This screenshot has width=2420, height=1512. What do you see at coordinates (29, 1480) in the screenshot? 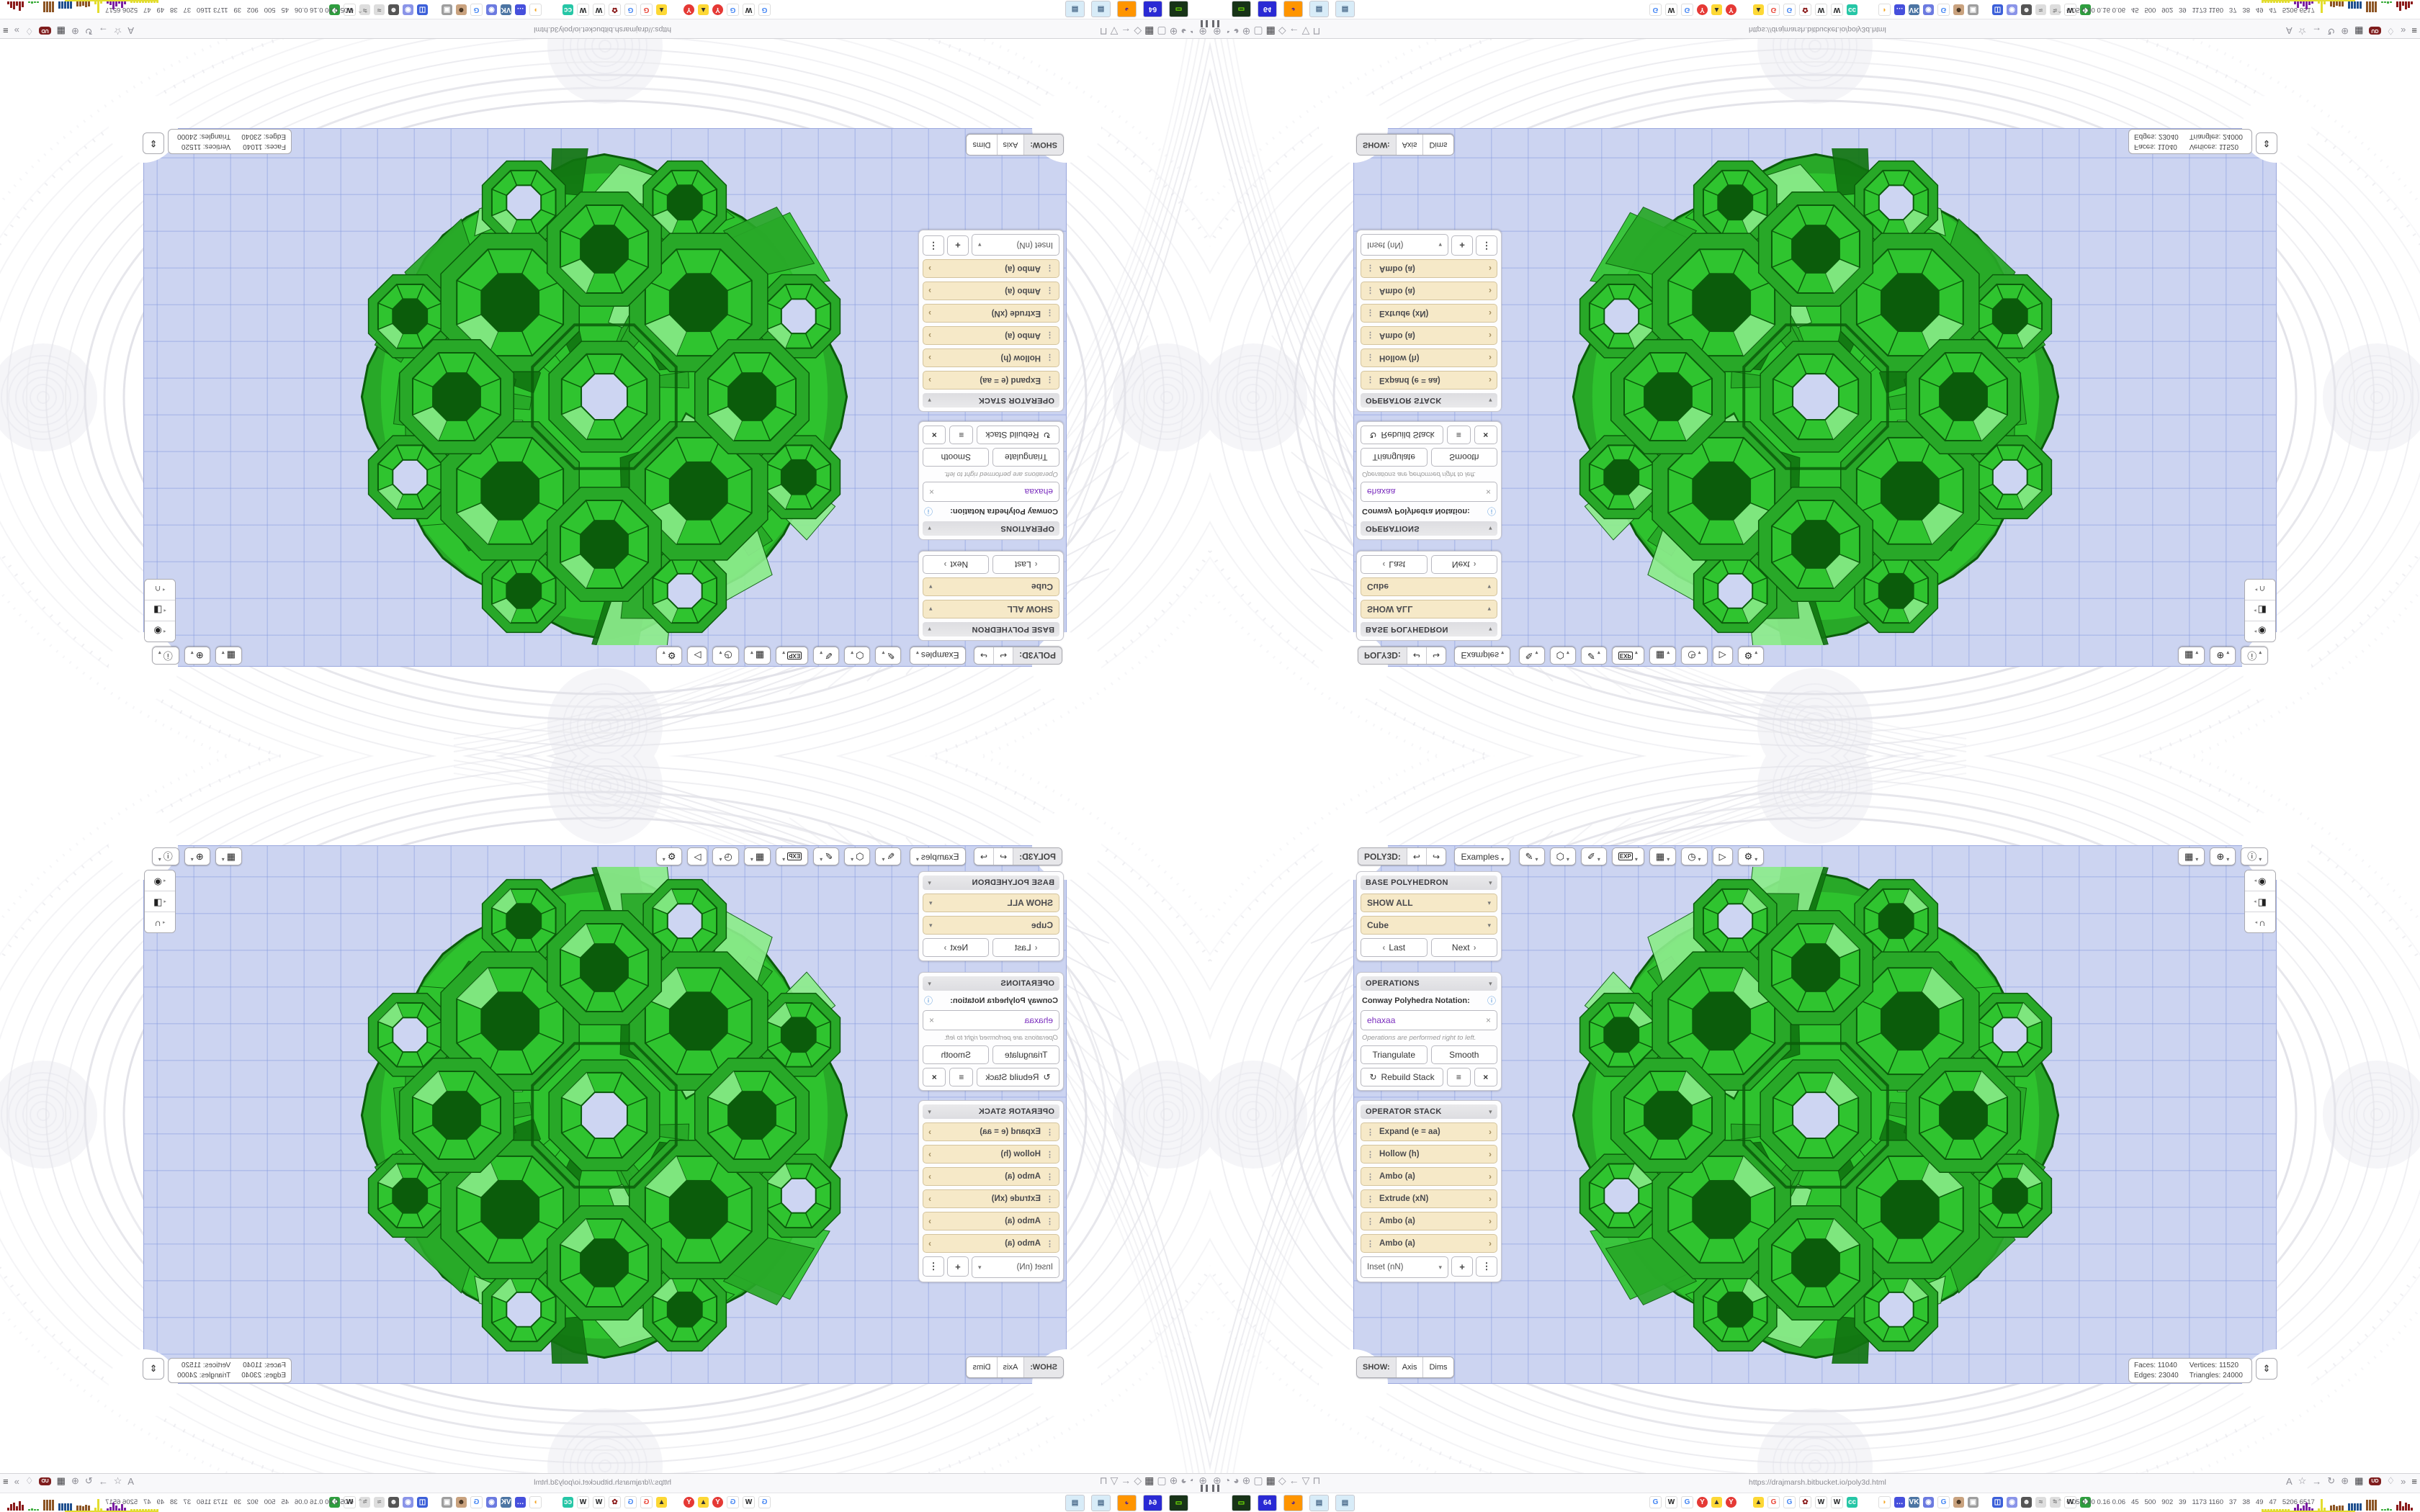
I see `thumb-icon: ♢` at bounding box center [29, 1480].